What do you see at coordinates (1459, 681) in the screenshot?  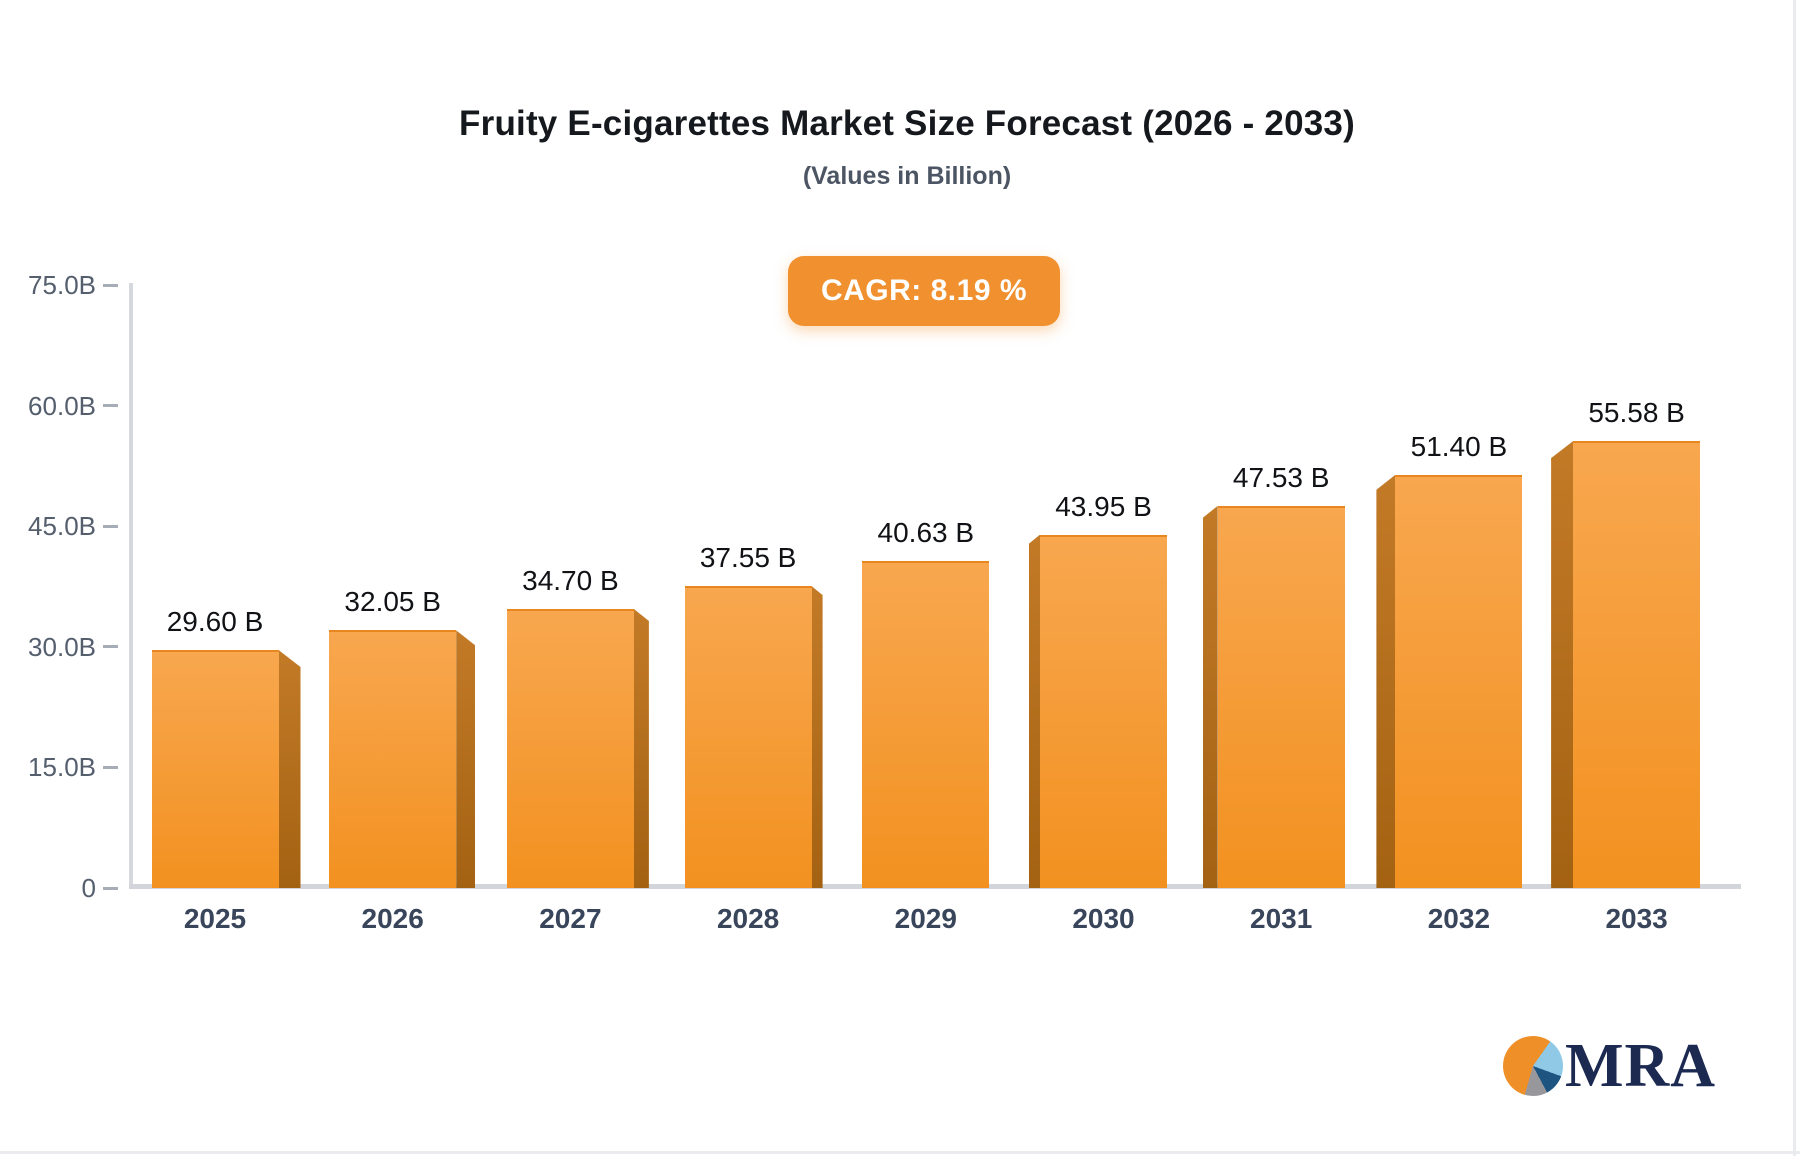 I see `bar-2032` at bounding box center [1459, 681].